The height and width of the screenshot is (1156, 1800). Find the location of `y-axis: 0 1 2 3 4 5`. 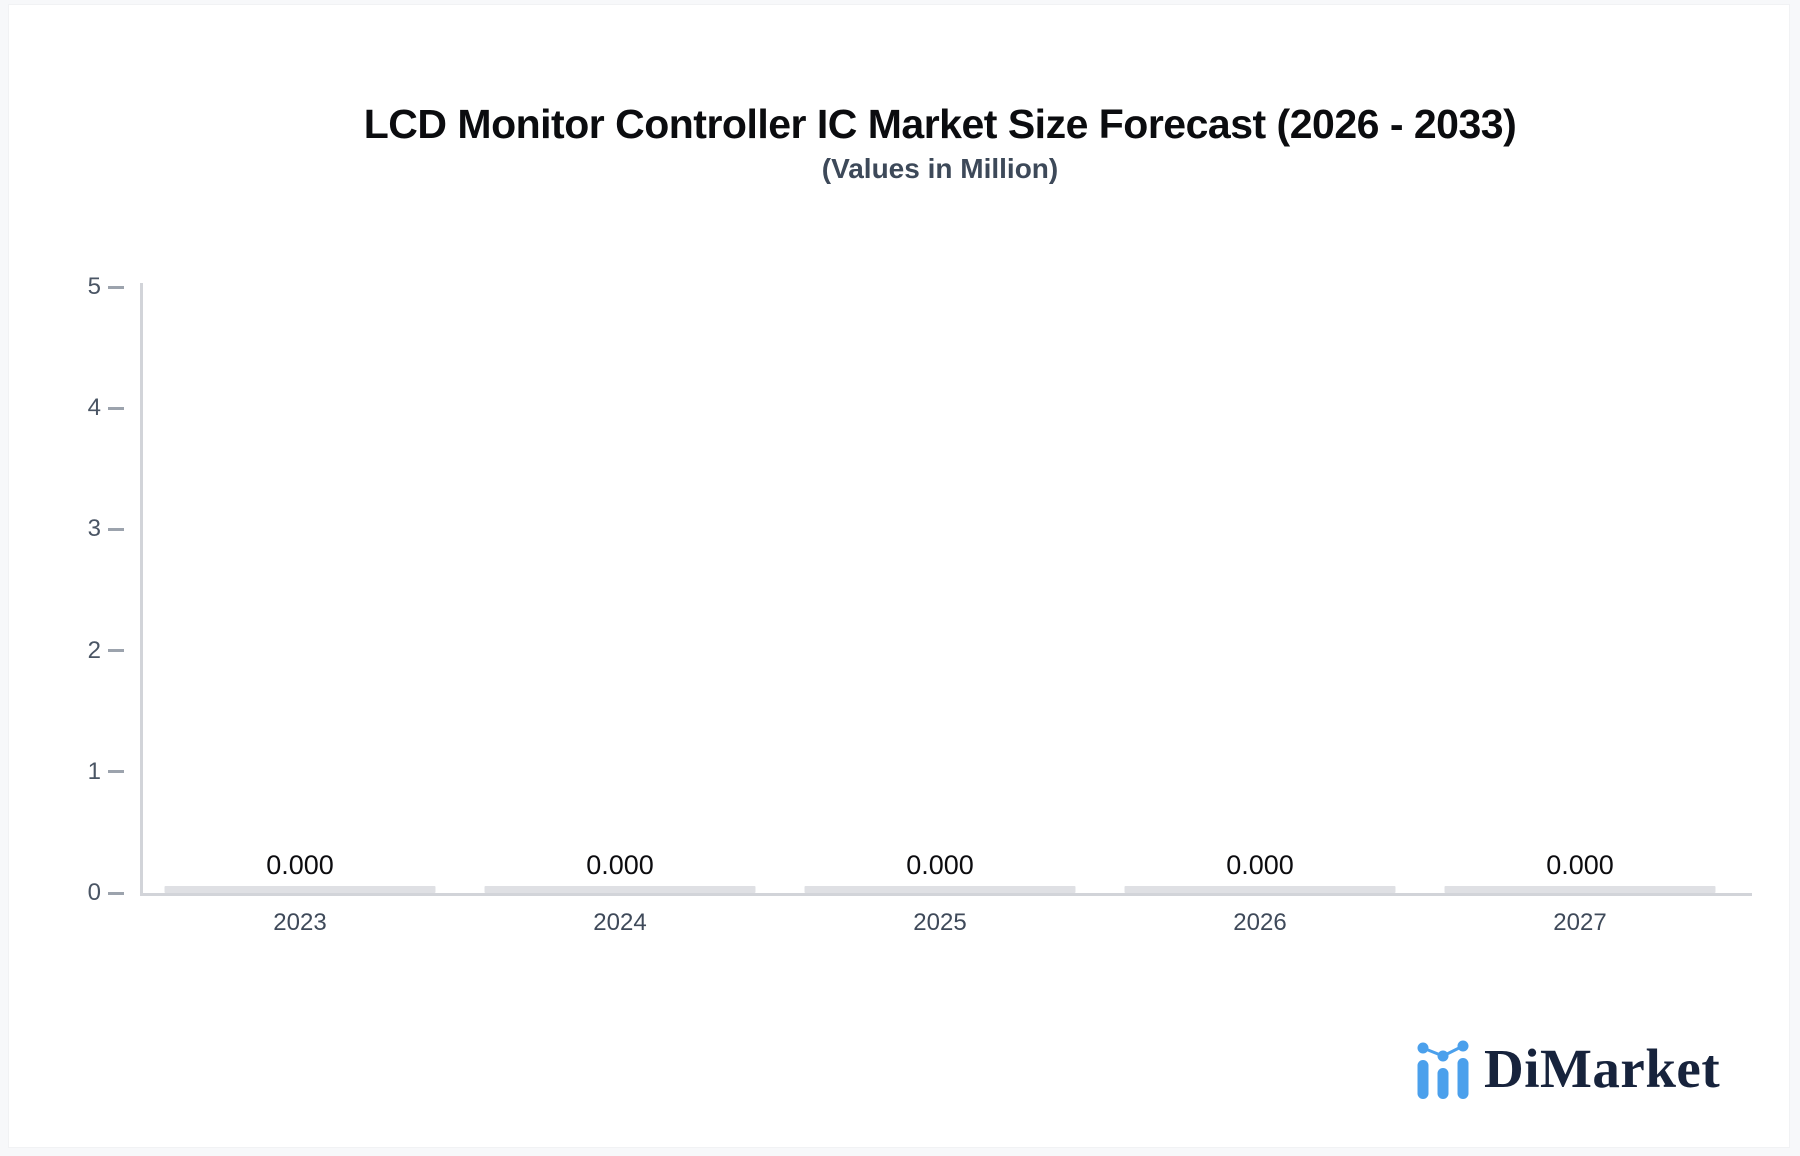

y-axis: 0 1 2 3 4 5 is located at coordinates (74, 589).